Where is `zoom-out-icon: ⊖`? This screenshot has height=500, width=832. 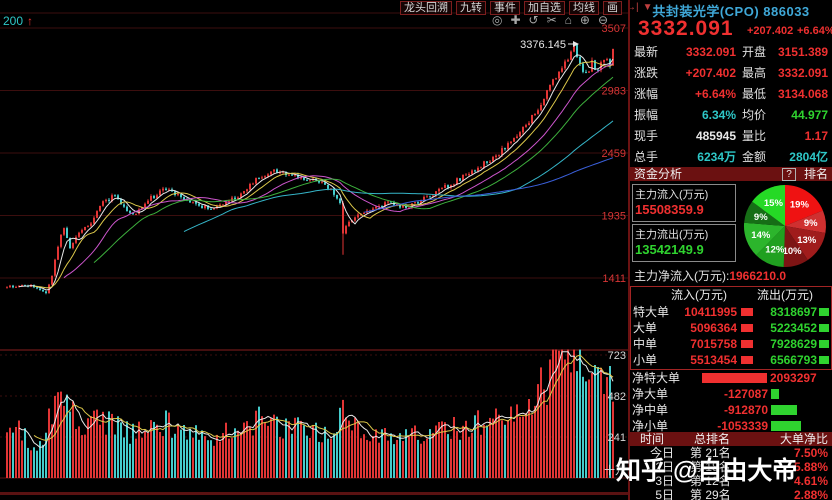 zoom-out-icon: ⊖ is located at coordinates (603, 20).